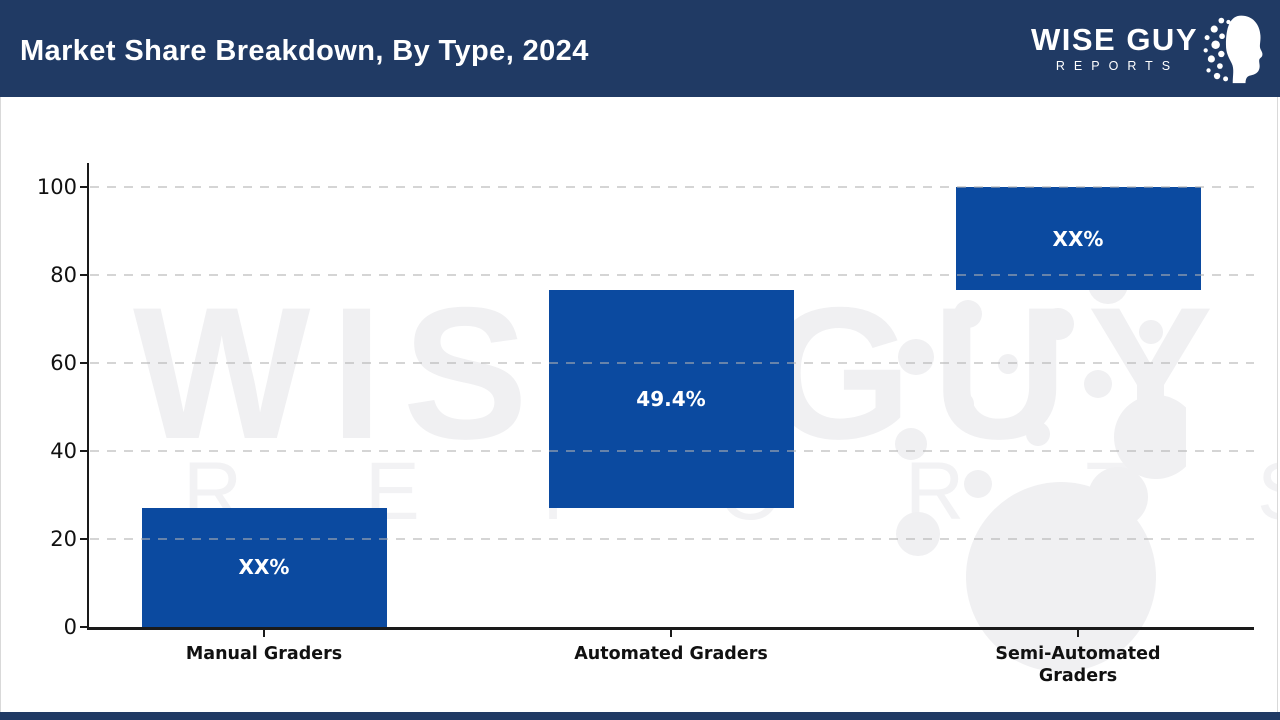 The image size is (1280, 720). I want to click on face-profile-icon, so click(1233, 49).